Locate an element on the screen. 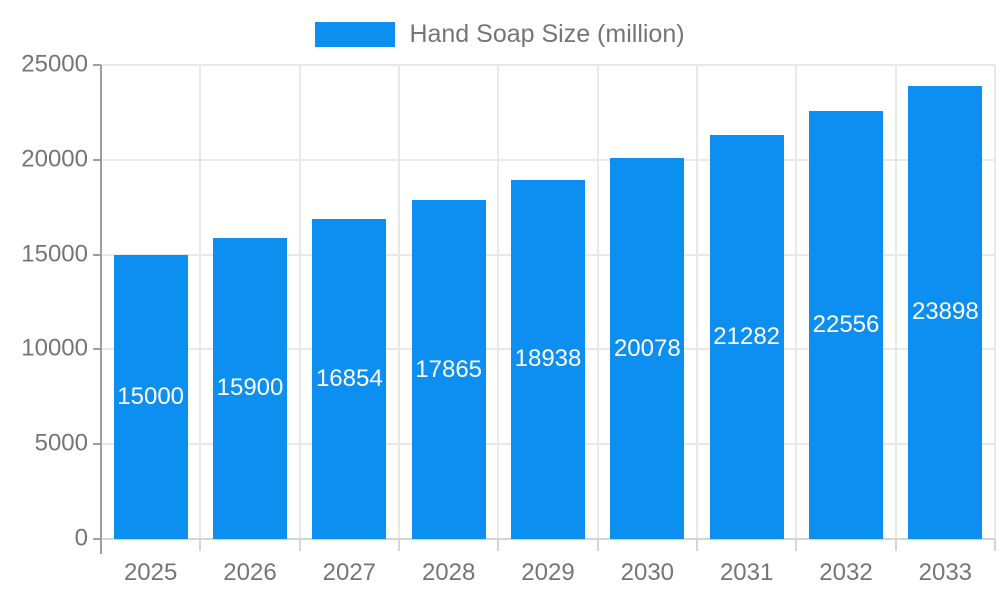  bar-value-label: 21282 is located at coordinates (747, 337).